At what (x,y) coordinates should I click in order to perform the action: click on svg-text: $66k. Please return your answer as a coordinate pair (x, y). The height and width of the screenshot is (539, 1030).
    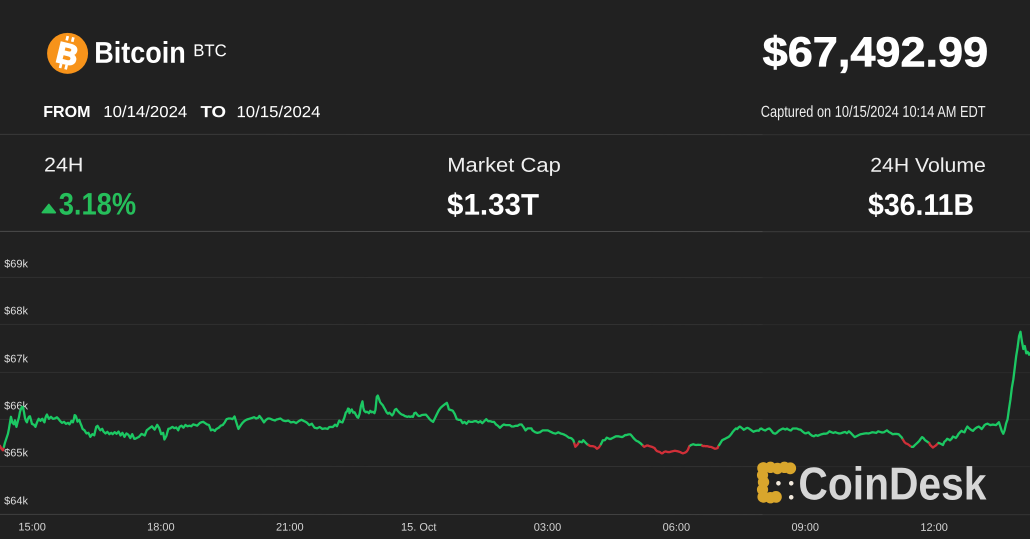
    Looking at the image, I should click on (16, 406).